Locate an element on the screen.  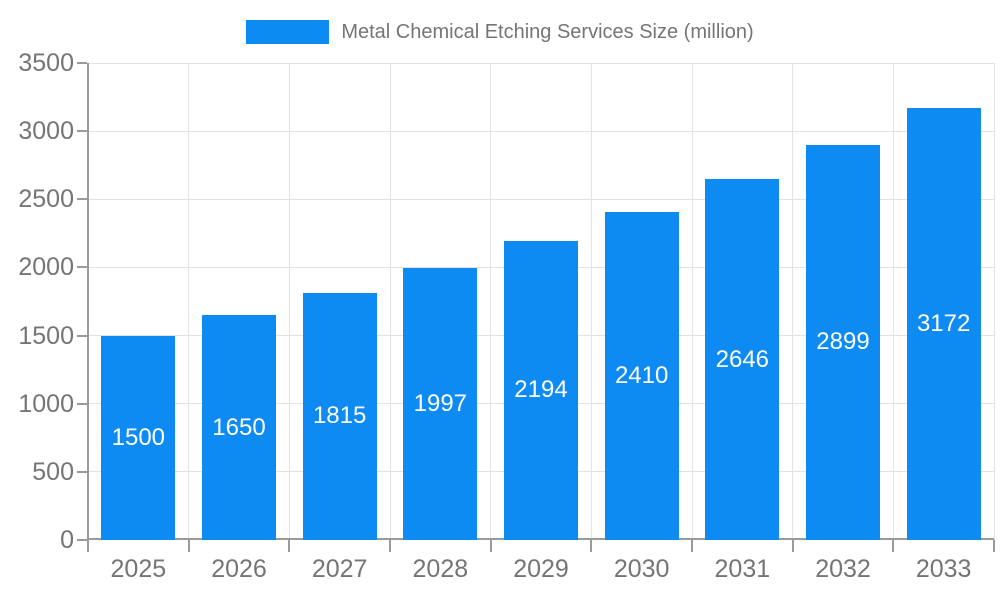
y-axis-line is located at coordinates (88, 307).